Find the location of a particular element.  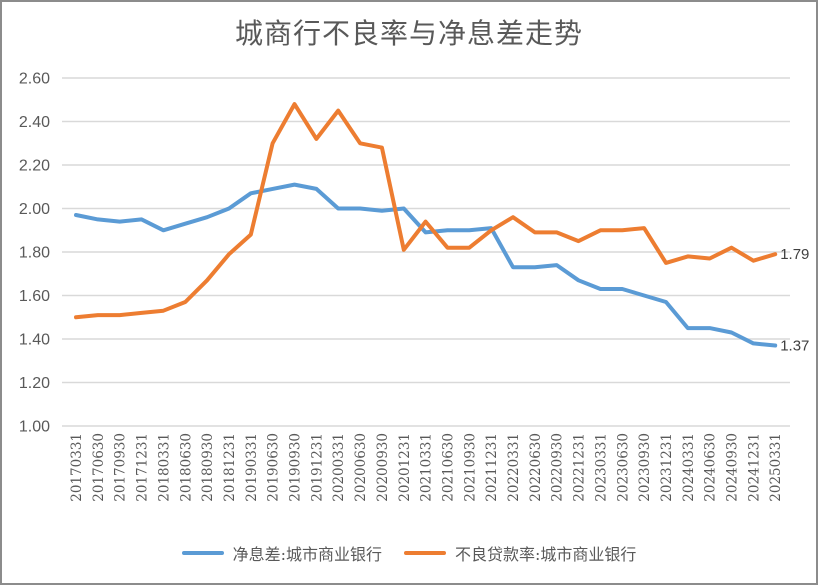

legend-item-0: 净息差:城市商业银行 is located at coordinates (281, 553).